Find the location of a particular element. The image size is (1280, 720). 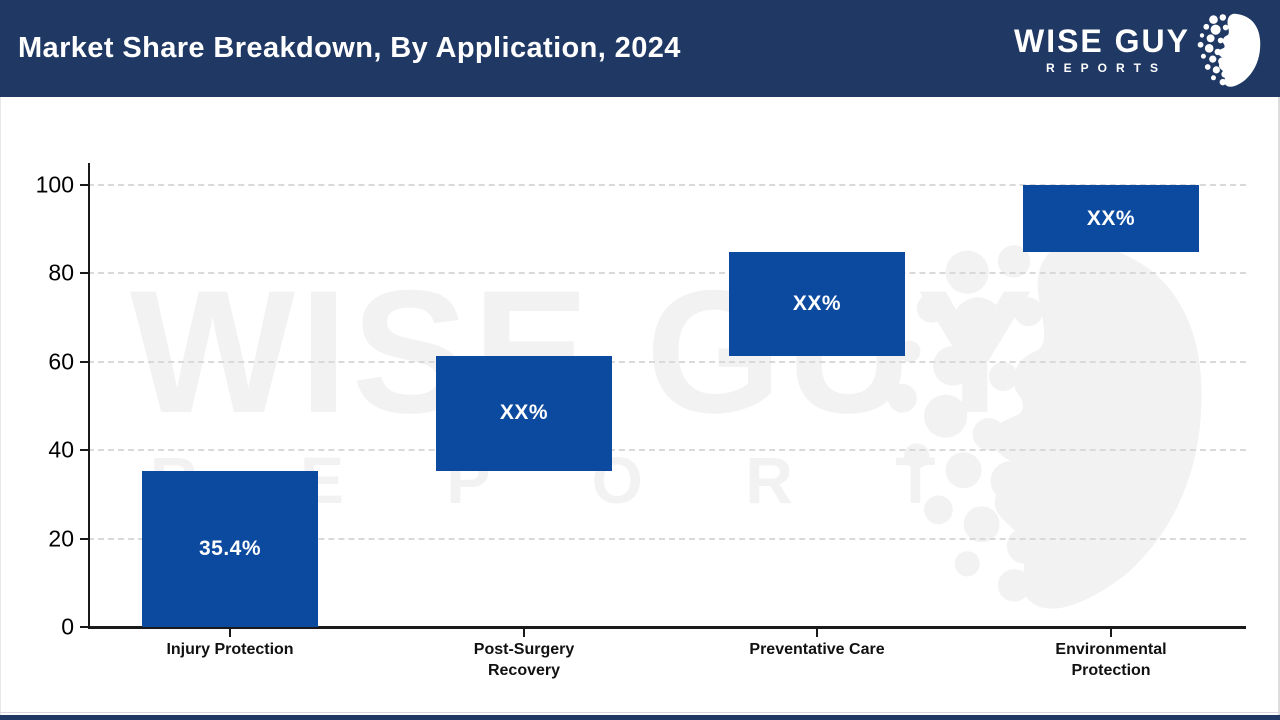

bar-2: XX% is located at coordinates (817, 304).